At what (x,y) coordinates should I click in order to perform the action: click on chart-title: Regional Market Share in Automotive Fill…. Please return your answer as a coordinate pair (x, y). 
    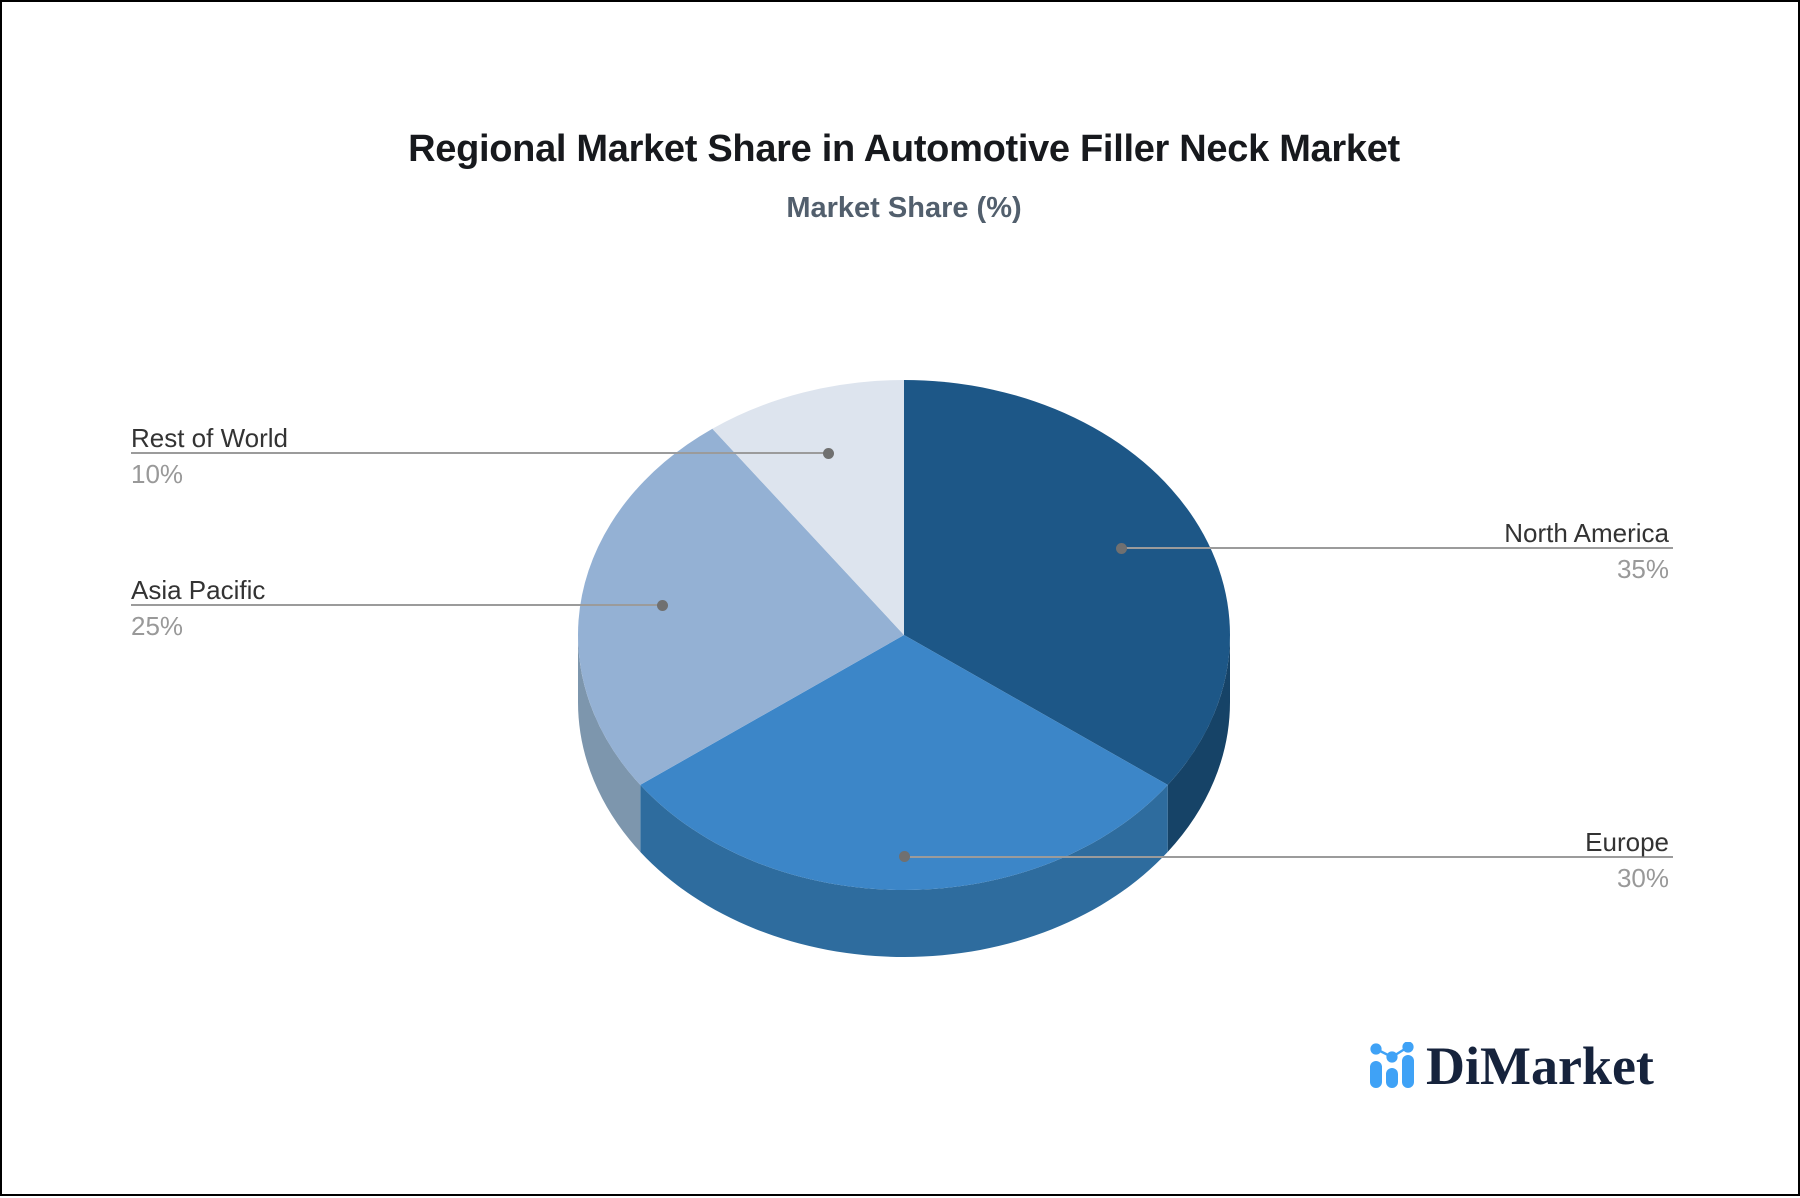
    Looking at the image, I should click on (904, 149).